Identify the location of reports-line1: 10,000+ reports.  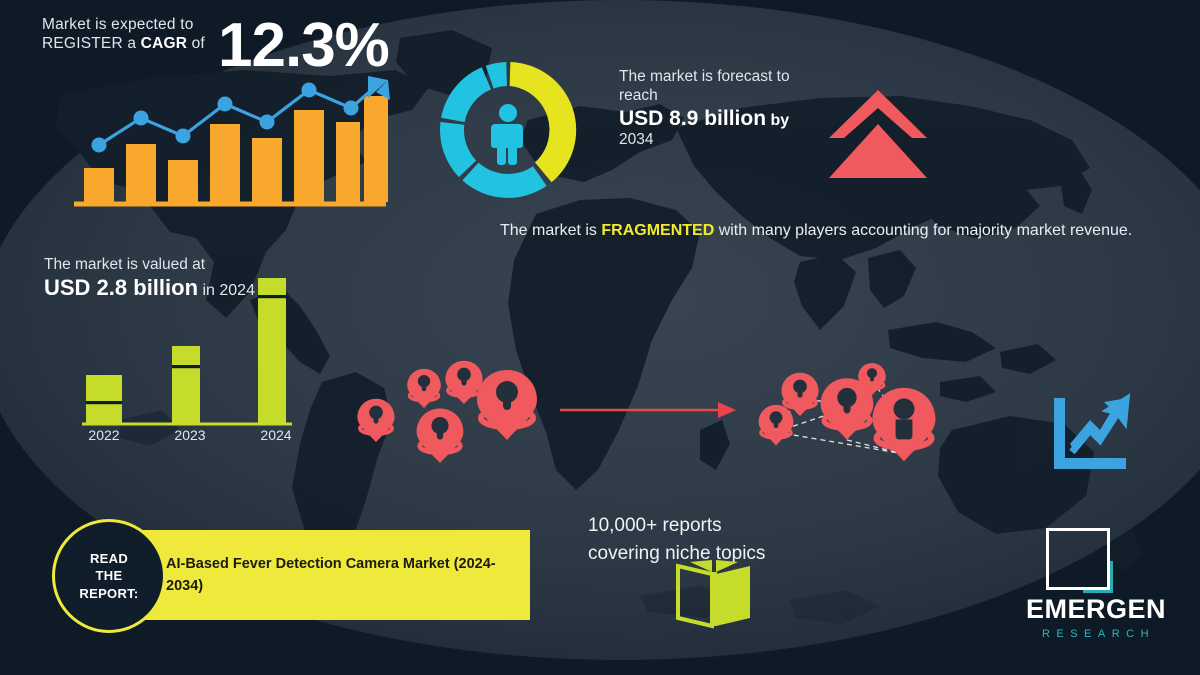
(655, 525).